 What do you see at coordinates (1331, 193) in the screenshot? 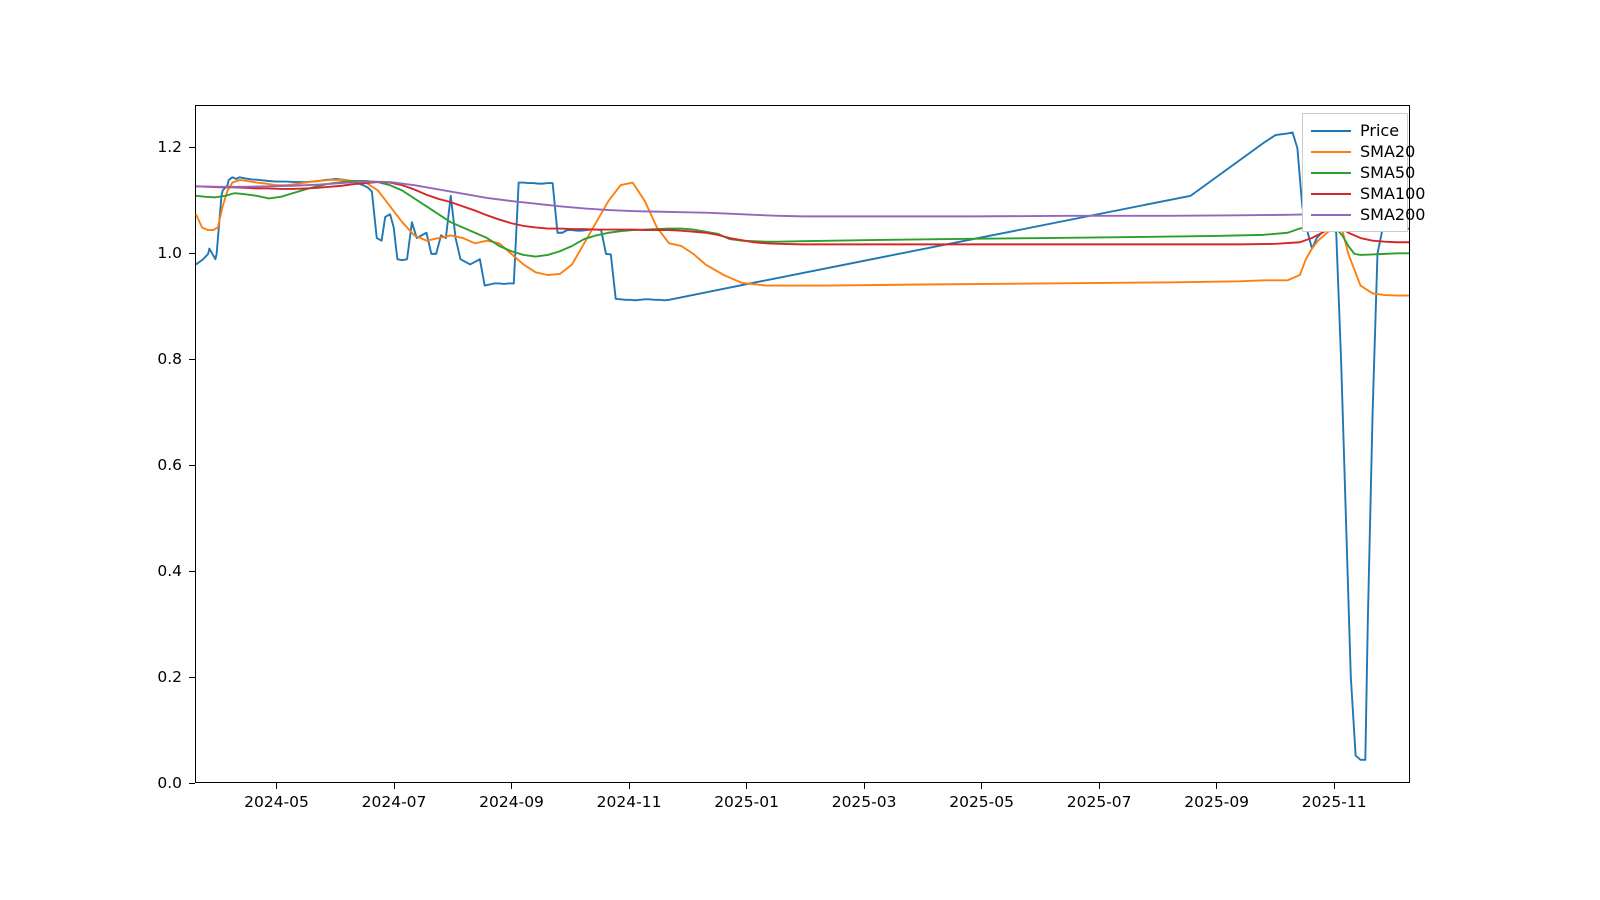
I see `legend-swatch-sma100` at bounding box center [1331, 193].